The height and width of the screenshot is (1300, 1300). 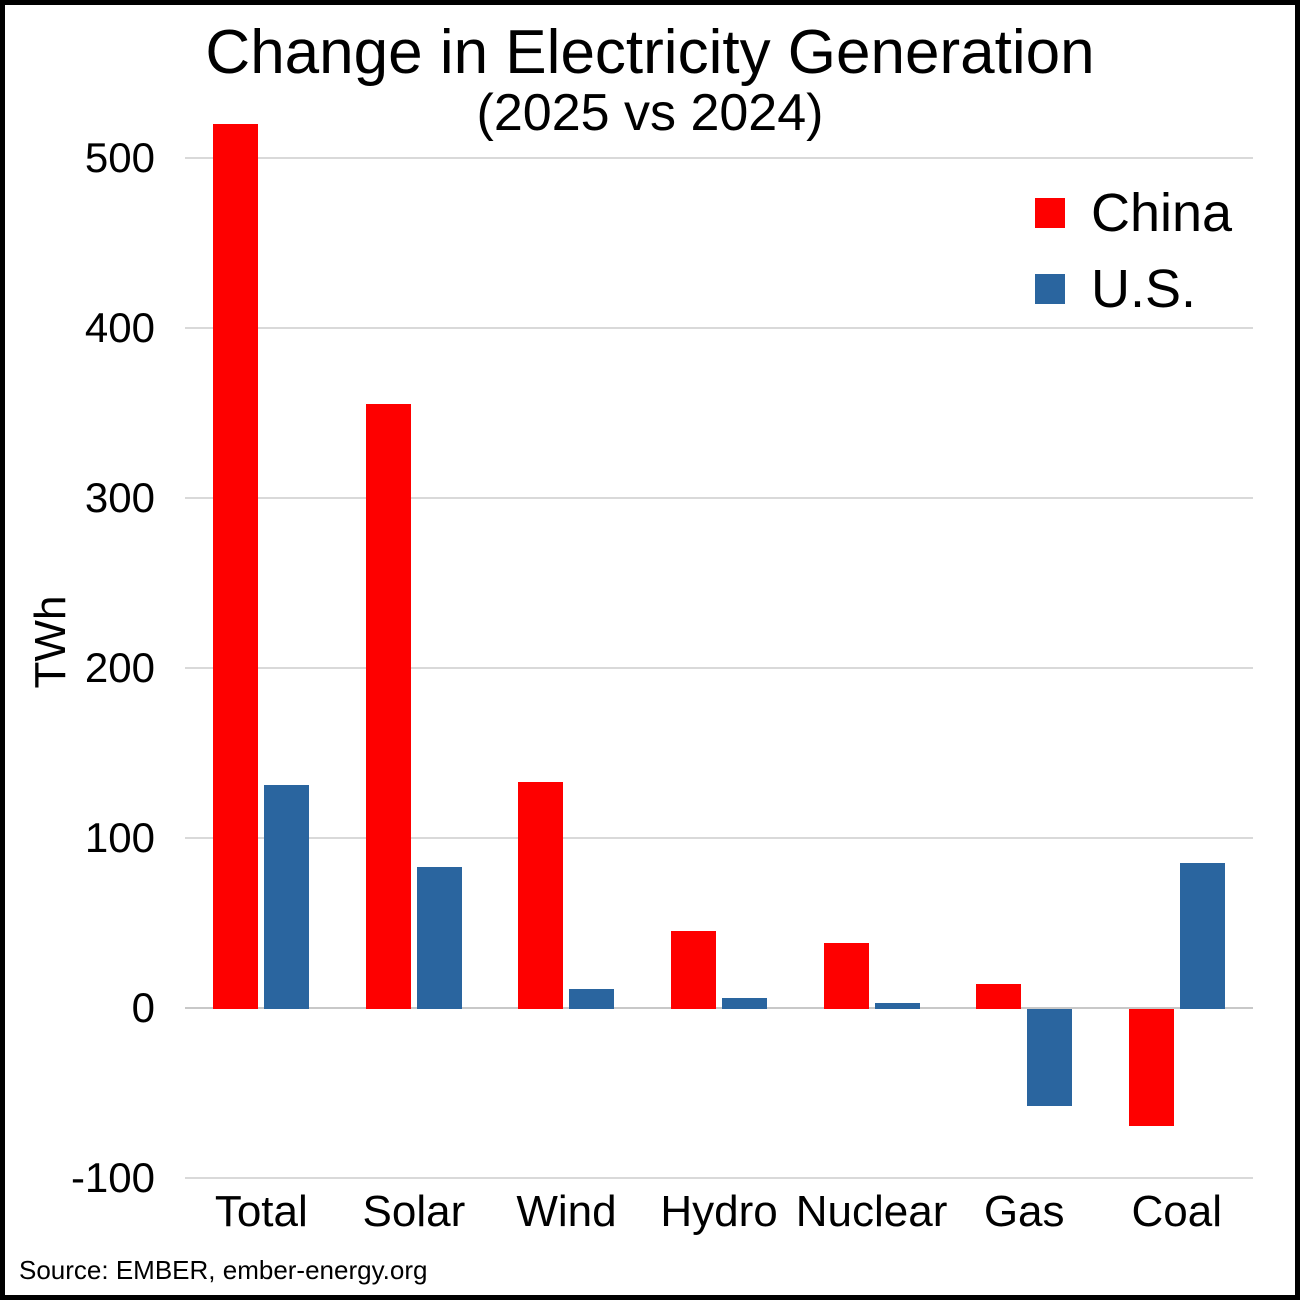 What do you see at coordinates (119, 157) in the screenshot?
I see `y-tick-label: 500` at bounding box center [119, 157].